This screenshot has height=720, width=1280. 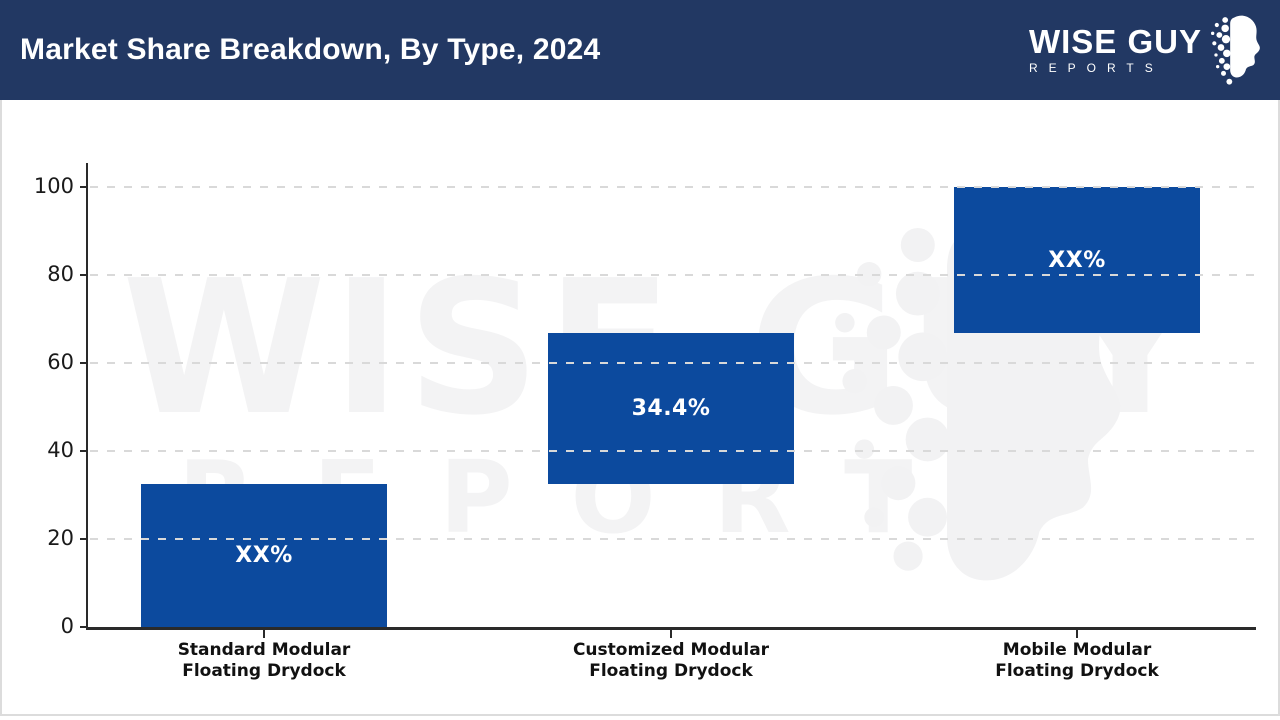 What do you see at coordinates (1235, 50) in the screenshot?
I see `wiseguy-face-icon` at bounding box center [1235, 50].